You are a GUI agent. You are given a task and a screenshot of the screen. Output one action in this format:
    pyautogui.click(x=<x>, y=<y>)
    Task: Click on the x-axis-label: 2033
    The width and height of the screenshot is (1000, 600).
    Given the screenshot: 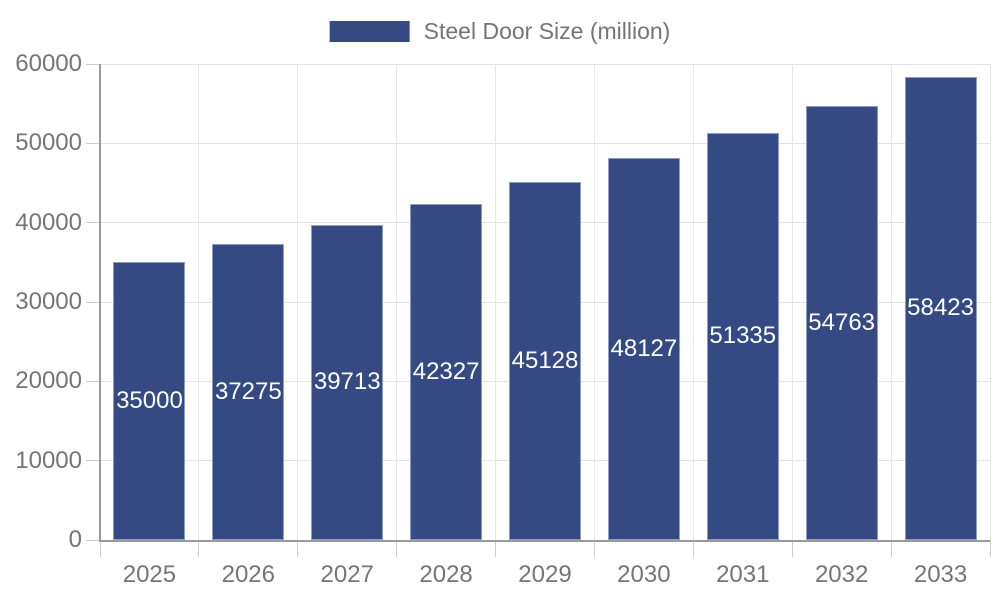 What is the action you would take?
    pyautogui.click(x=940, y=574)
    